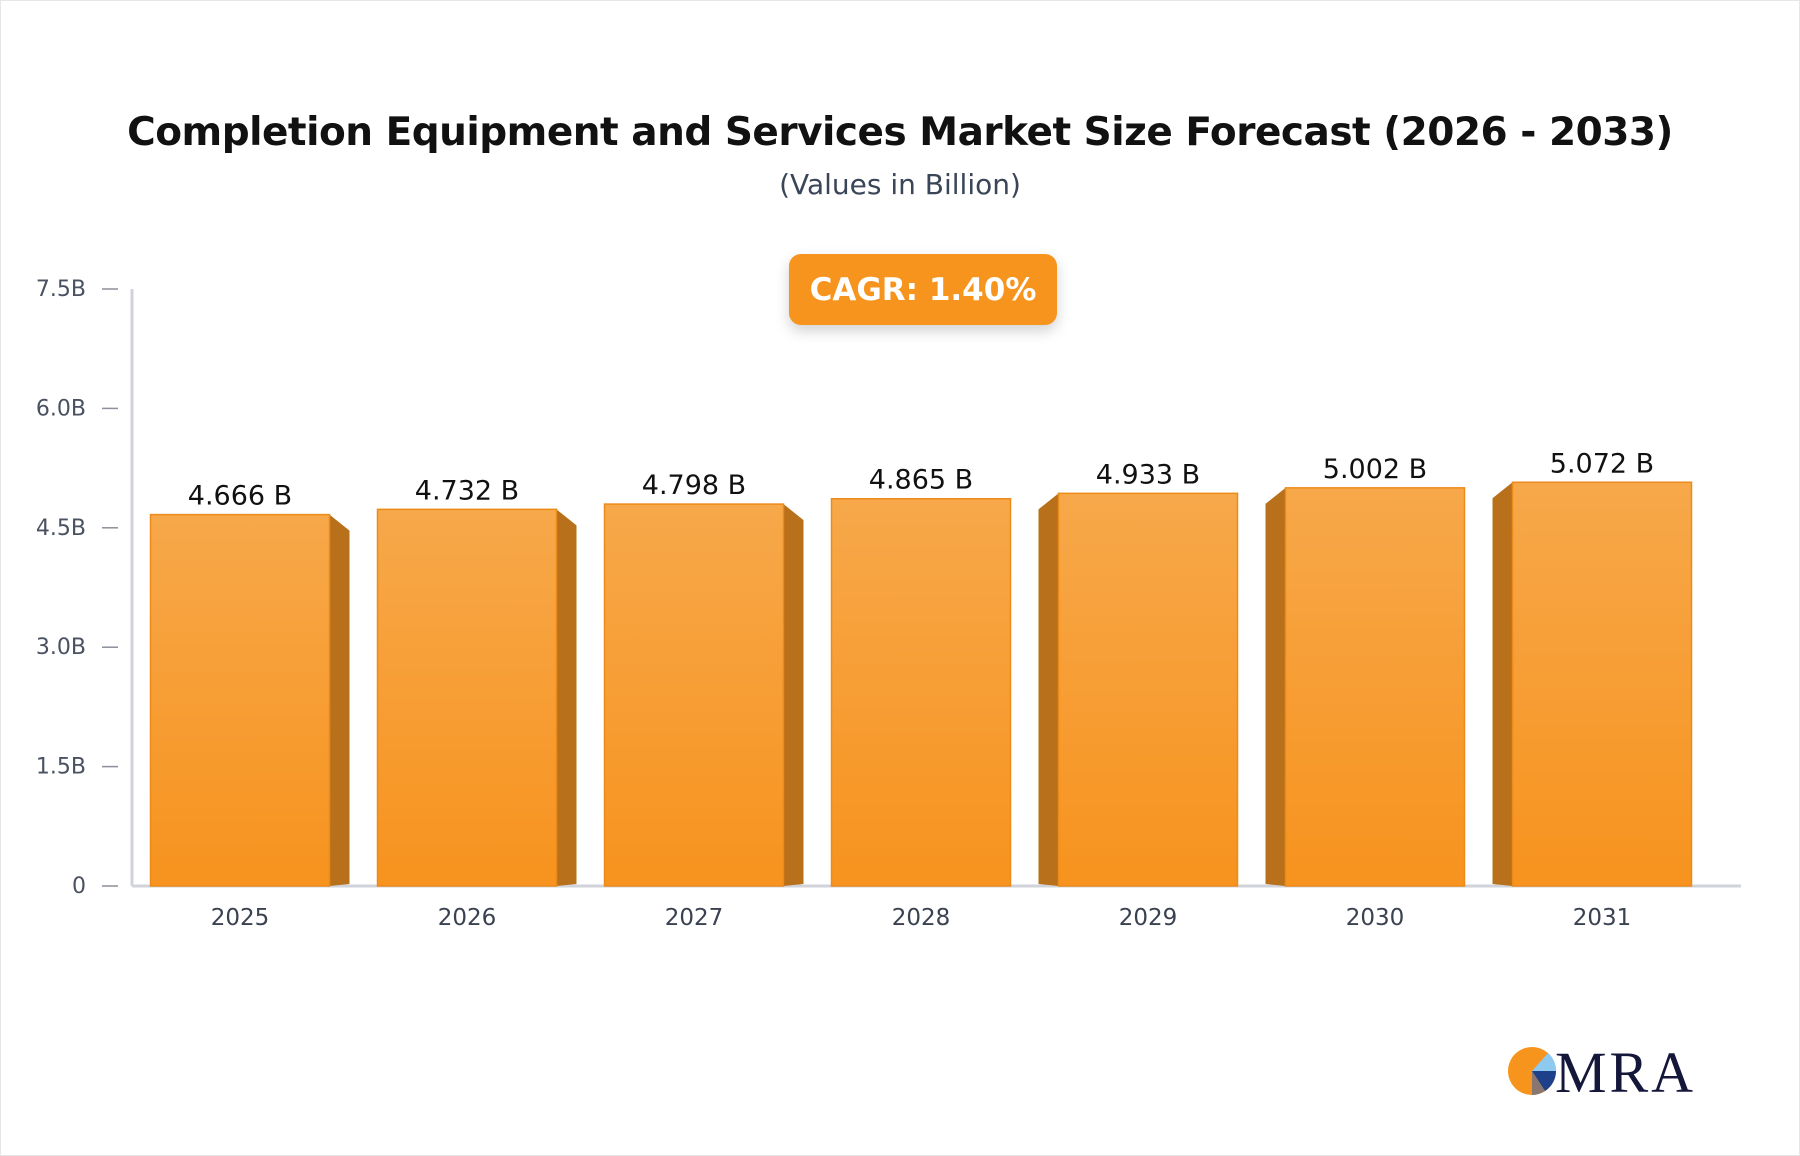  I want to click on logo-text: MRA, so click(1624, 1070).